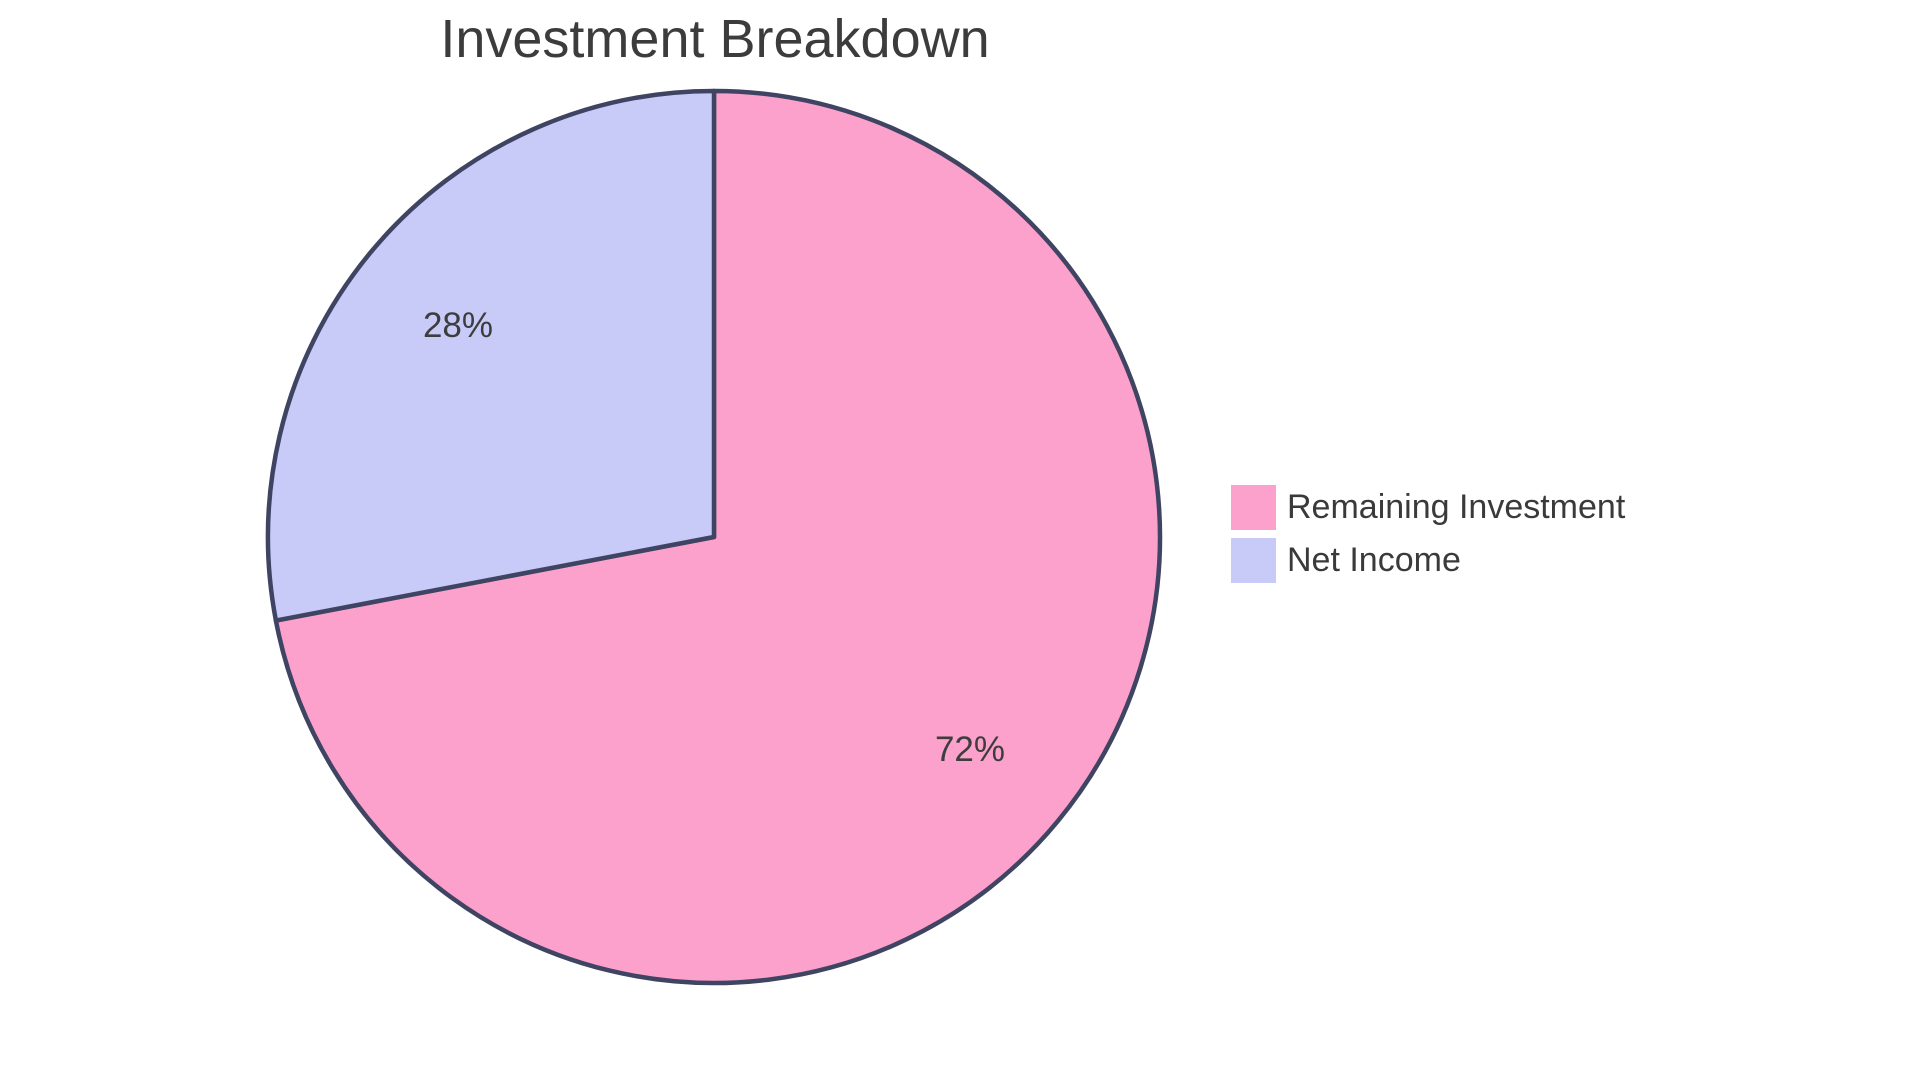 Image resolution: width=1920 pixels, height=1083 pixels. What do you see at coordinates (970, 749) in the screenshot?
I see `slice-percent-label: 72%` at bounding box center [970, 749].